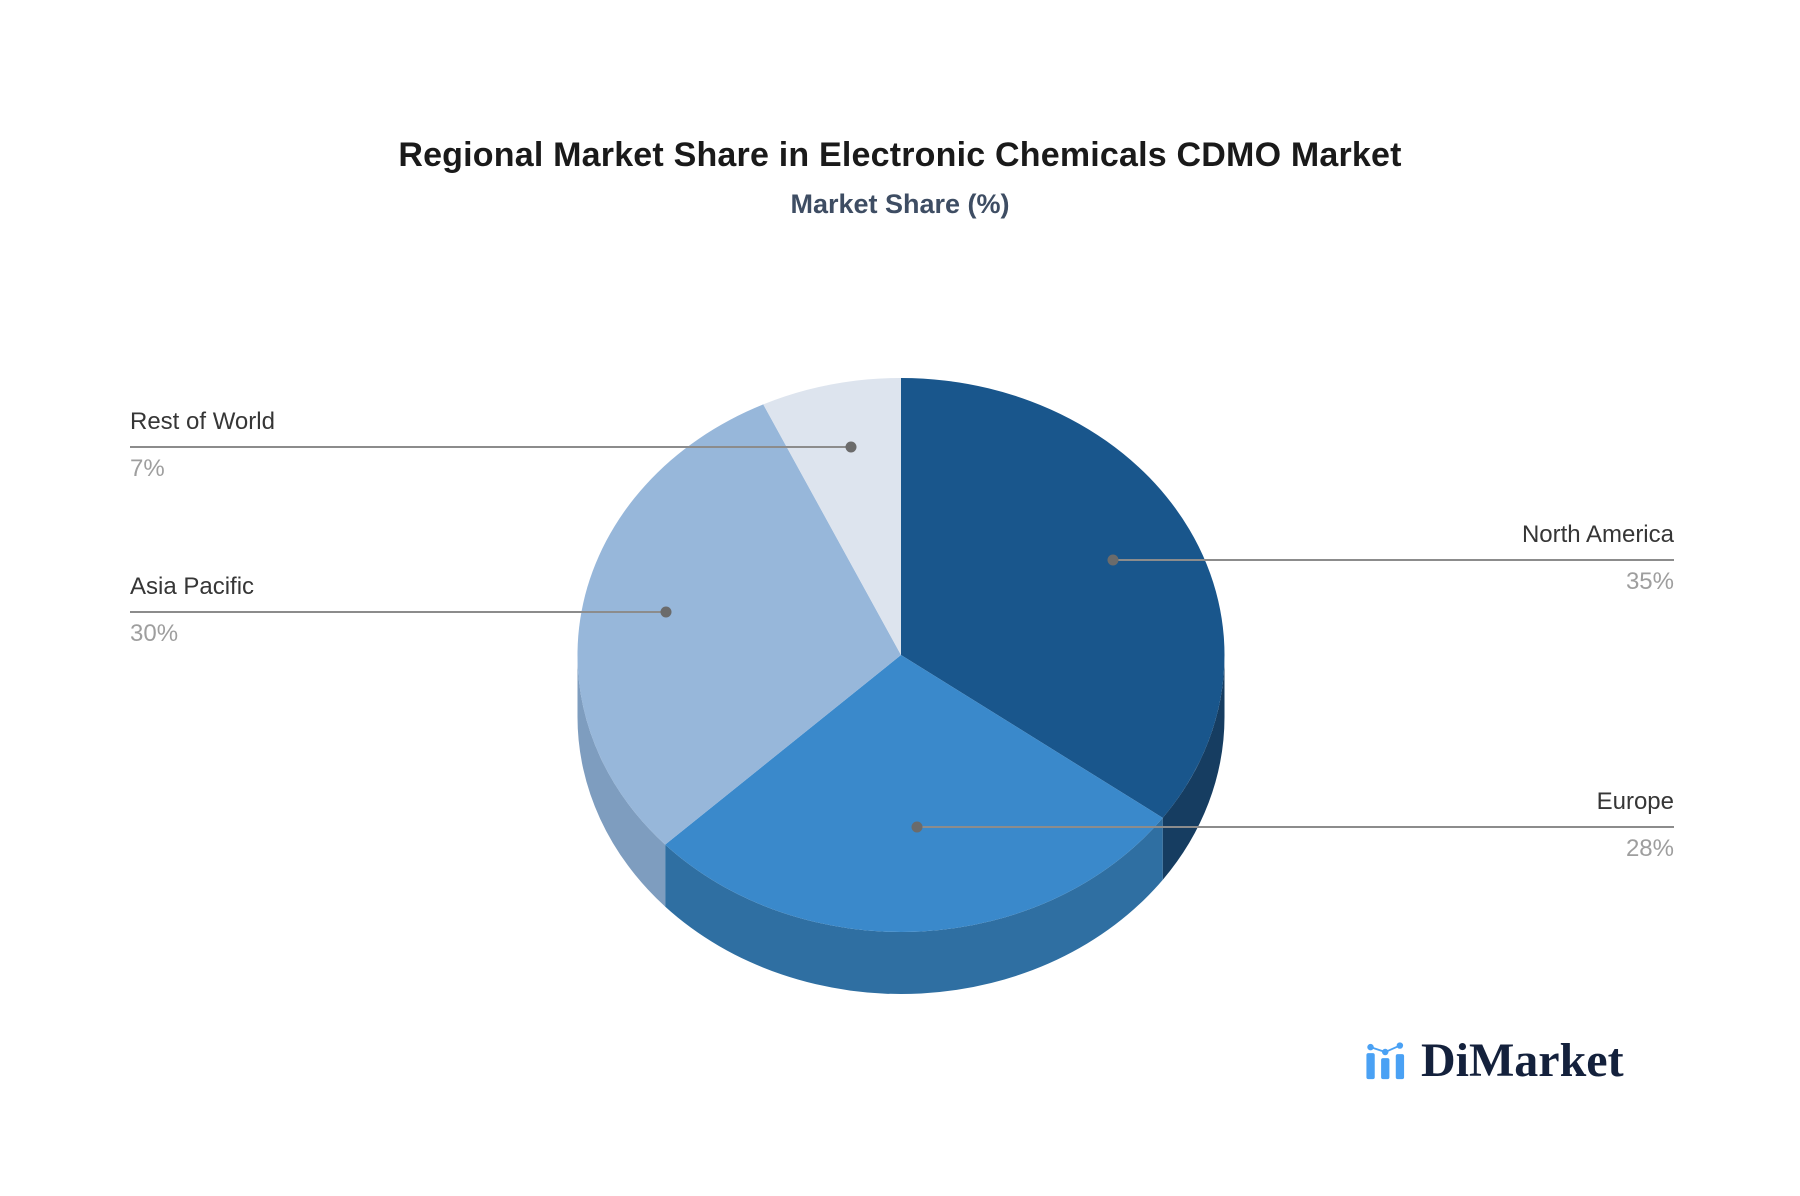  What do you see at coordinates (851, 447) in the screenshot?
I see `leader-dot-rest-of-world` at bounding box center [851, 447].